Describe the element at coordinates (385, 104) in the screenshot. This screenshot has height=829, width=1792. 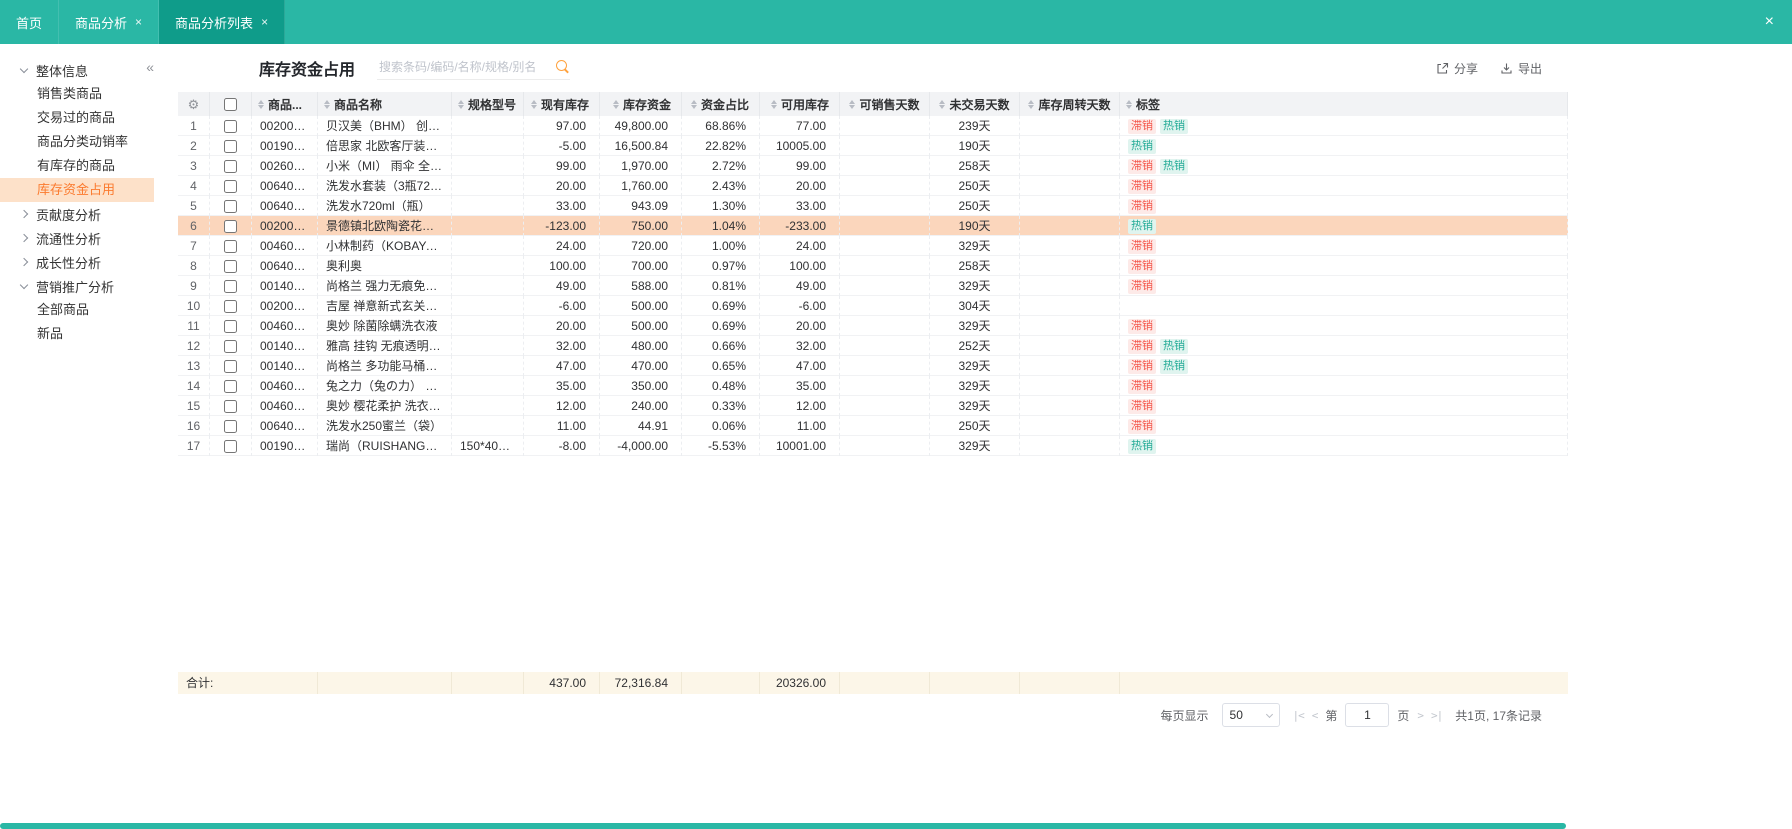
I see `col-header-product-name: 商品名称` at that location.